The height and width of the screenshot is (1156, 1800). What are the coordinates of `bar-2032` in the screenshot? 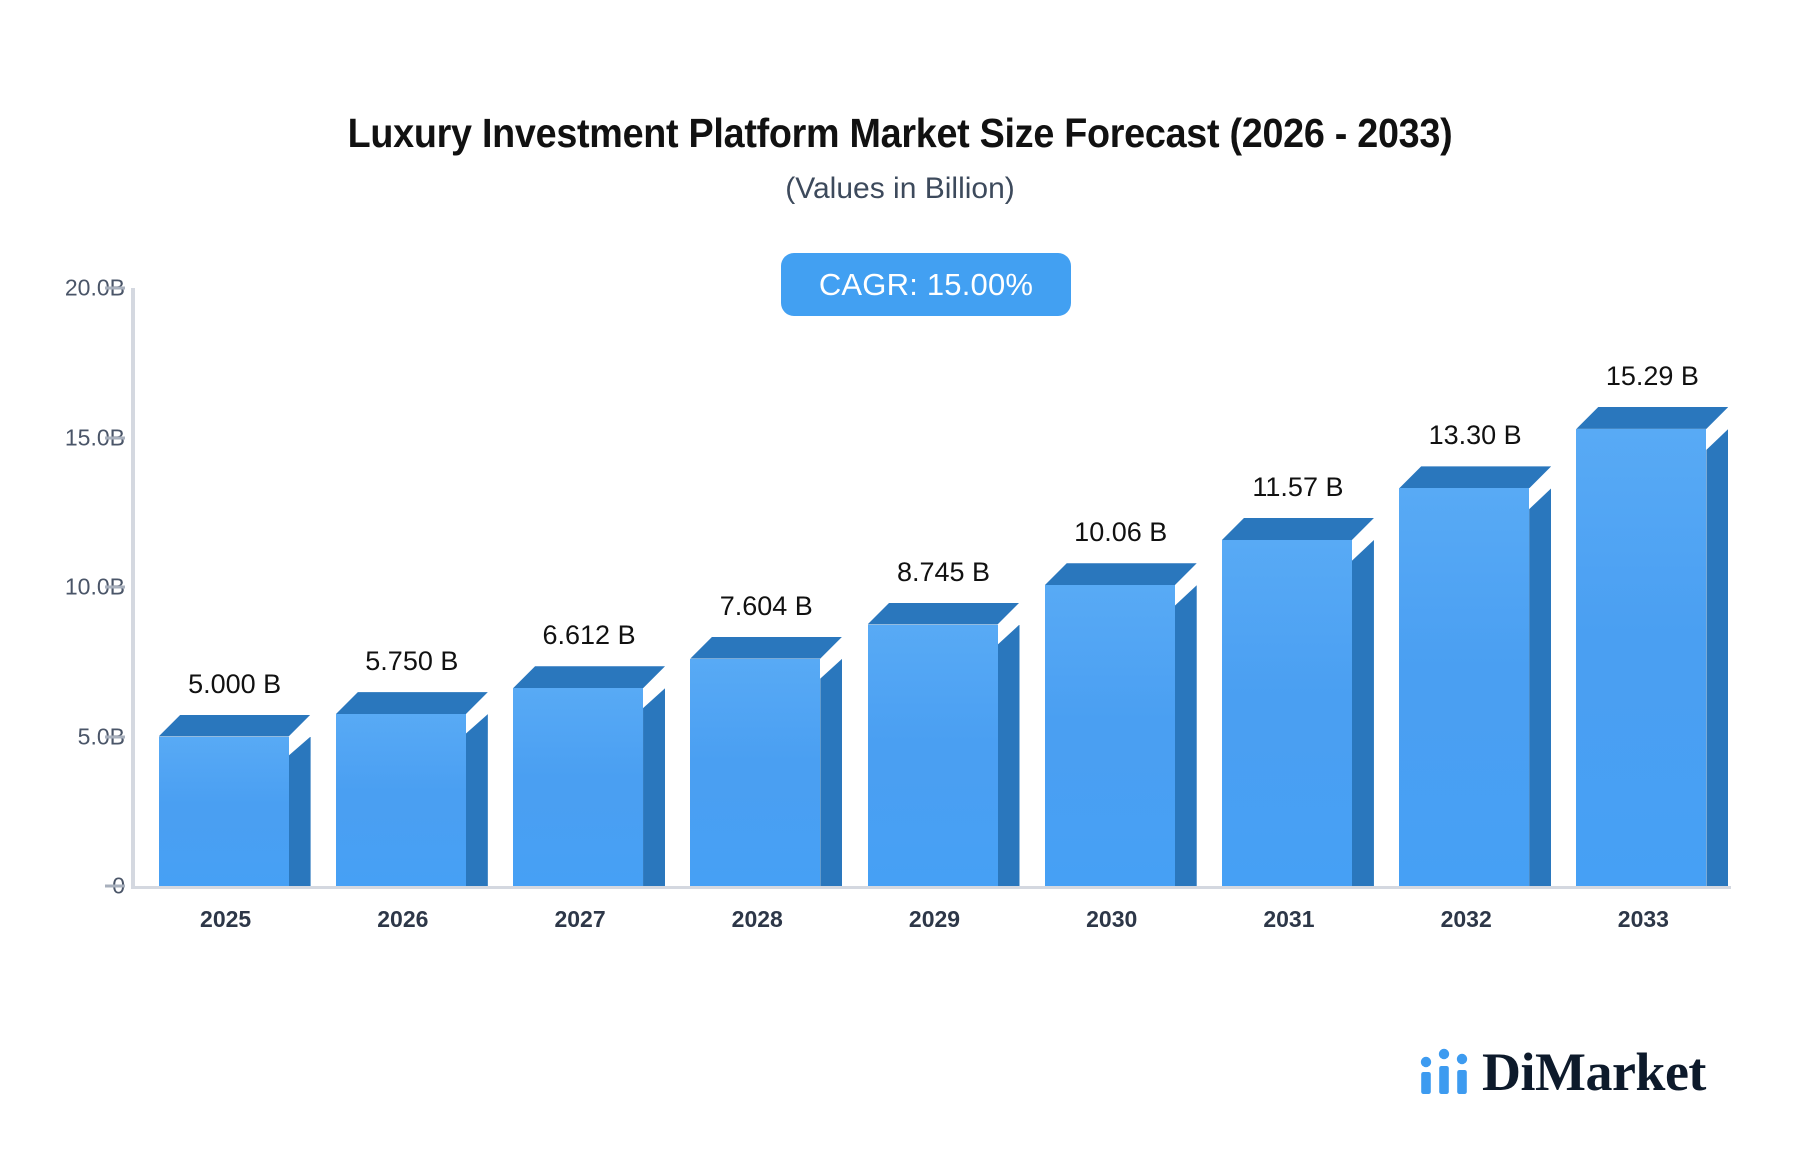 It's located at (1475, 676).